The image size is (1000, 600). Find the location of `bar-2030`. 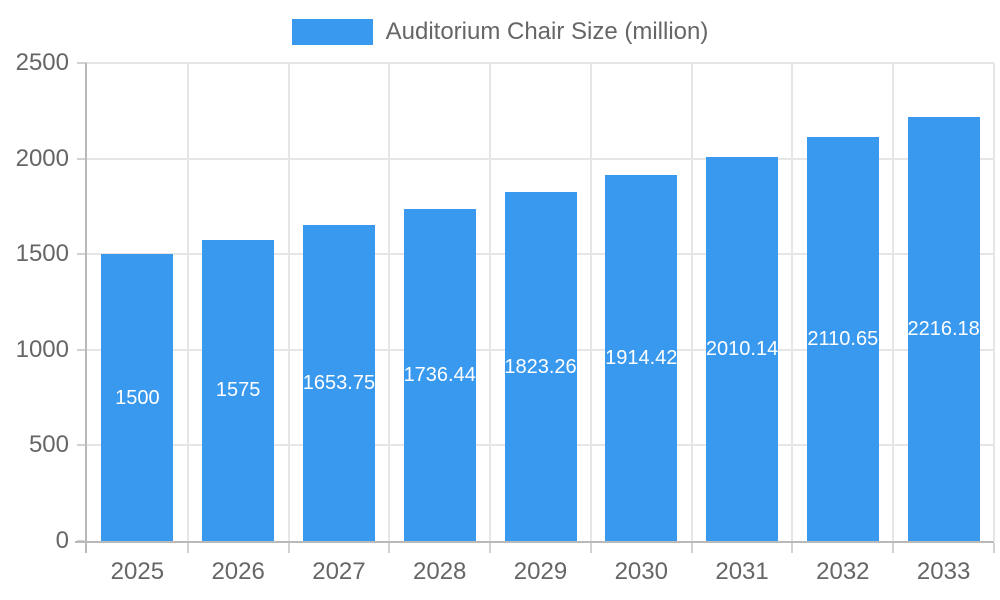

bar-2030 is located at coordinates (641, 357).